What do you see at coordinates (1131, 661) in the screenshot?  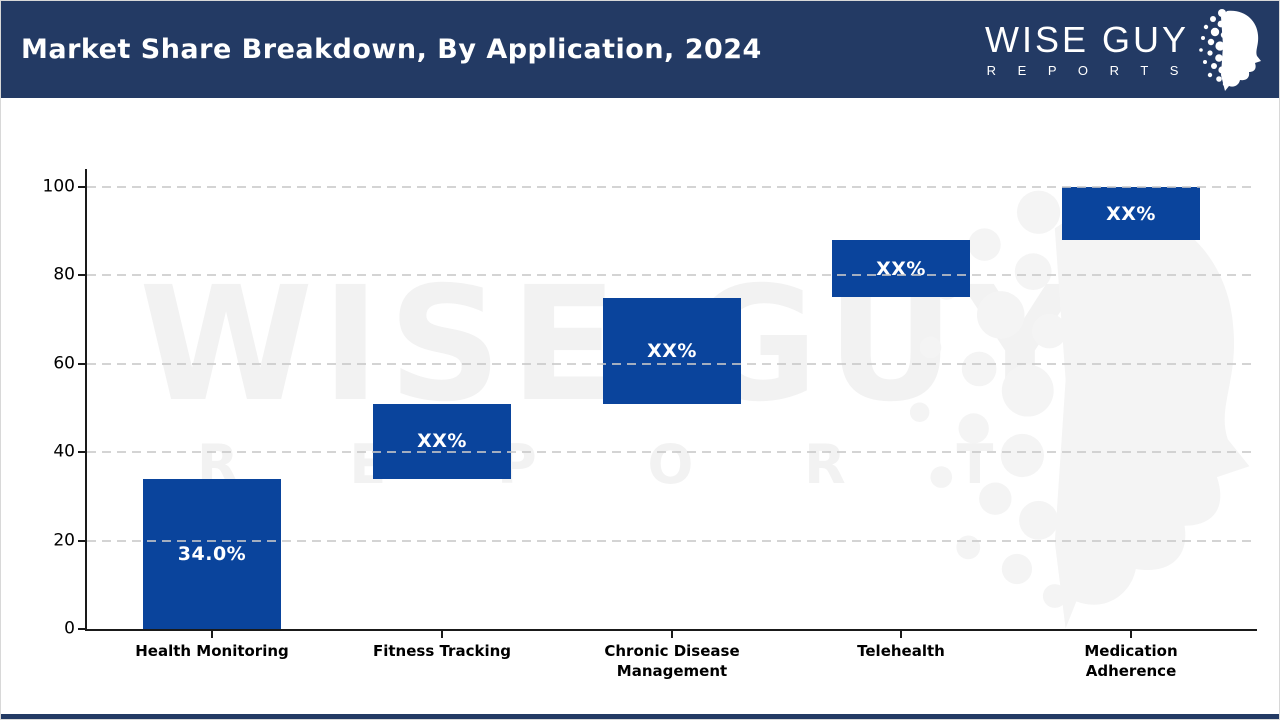 I see `x-category-label: Medication Adherence` at bounding box center [1131, 661].